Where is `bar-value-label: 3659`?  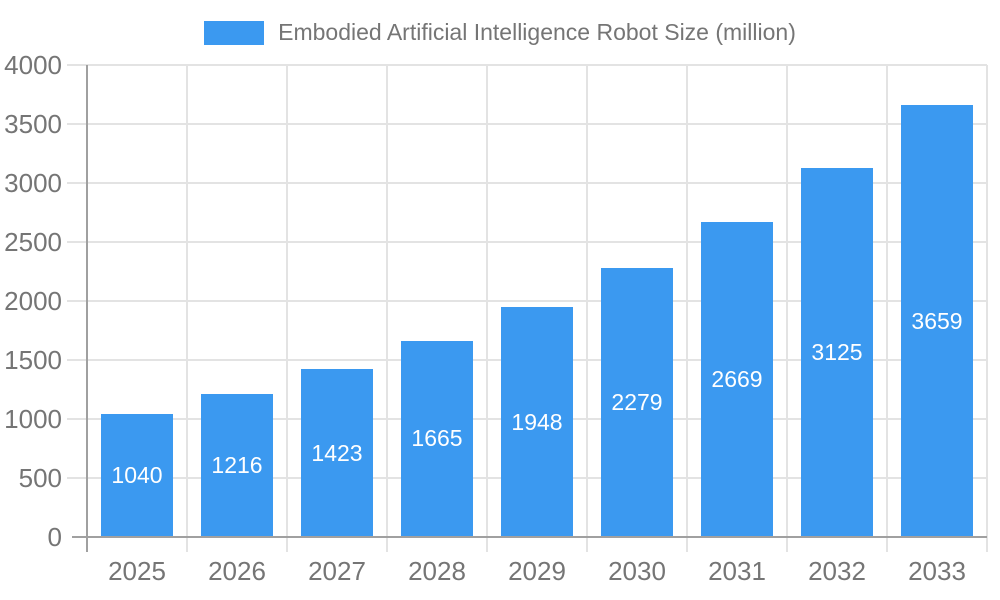
bar-value-label: 3659 is located at coordinates (937, 320).